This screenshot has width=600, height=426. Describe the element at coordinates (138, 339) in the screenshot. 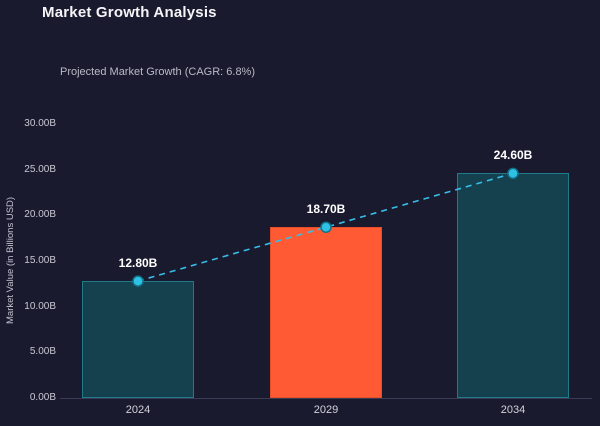

I see `bar-2024` at that location.